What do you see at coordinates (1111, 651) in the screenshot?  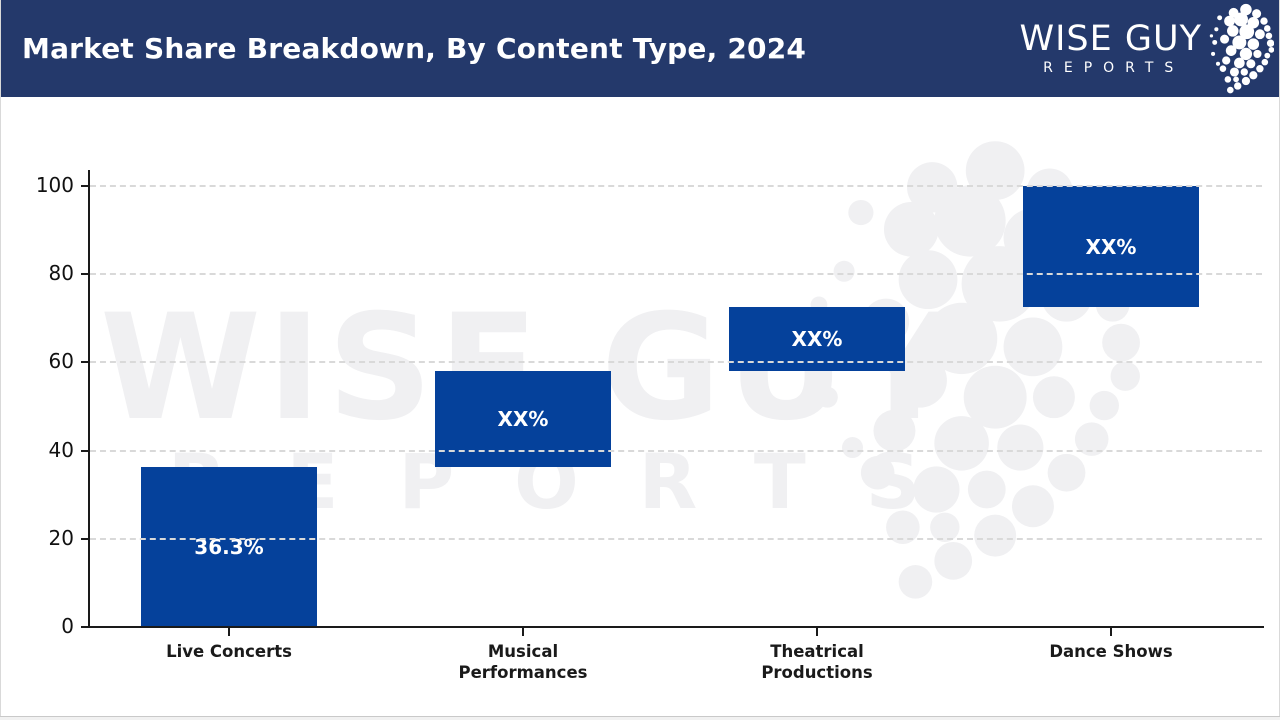 I see `x-category-label: Dance Shows` at bounding box center [1111, 651].